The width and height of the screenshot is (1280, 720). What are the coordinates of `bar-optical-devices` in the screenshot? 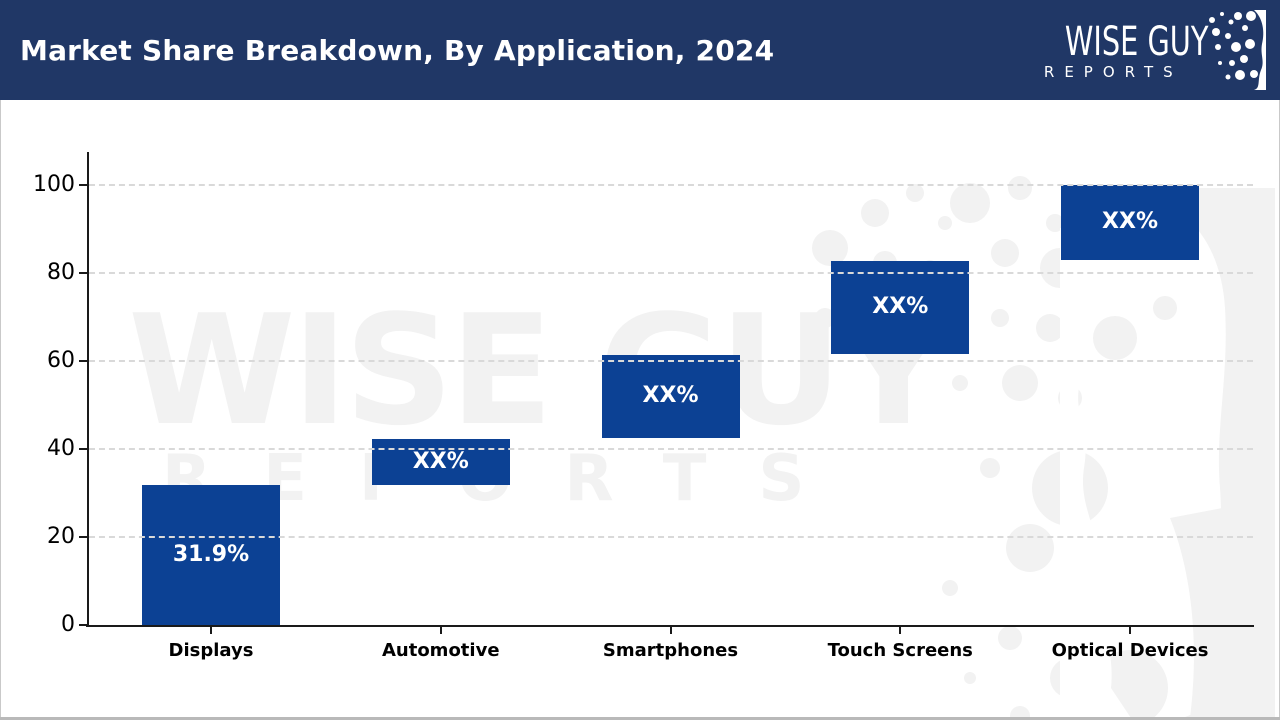 It's located at (1130, 222).